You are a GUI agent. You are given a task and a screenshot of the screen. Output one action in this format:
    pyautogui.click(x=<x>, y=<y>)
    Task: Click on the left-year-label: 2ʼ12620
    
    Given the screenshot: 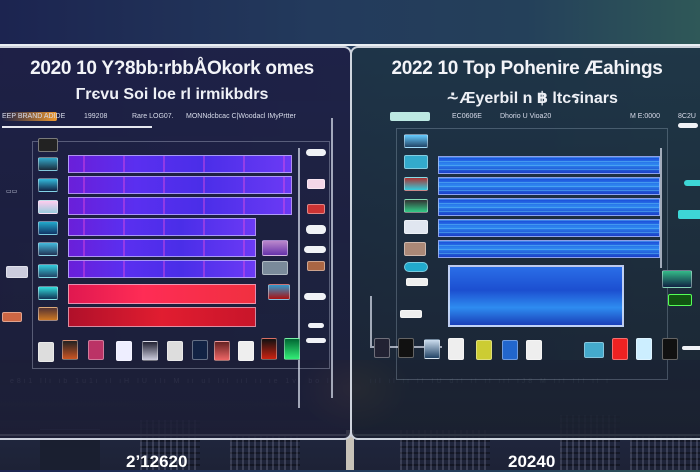 What is the action you would take?
    pyautogui.click(x=157, y=461)
    